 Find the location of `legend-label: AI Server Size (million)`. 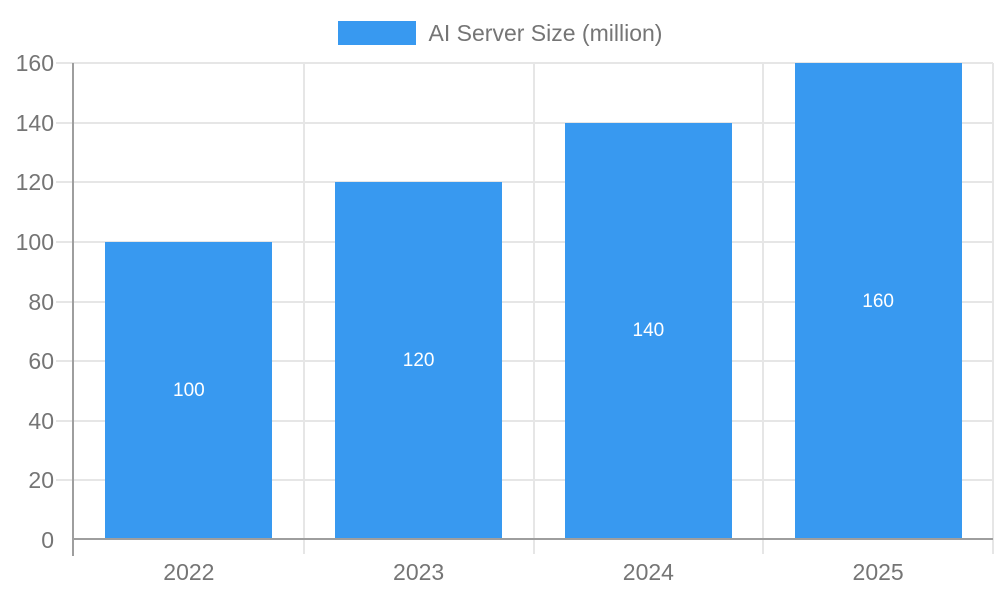

legend-label: AI Server Size (million) is located at coordinates (545, 33).